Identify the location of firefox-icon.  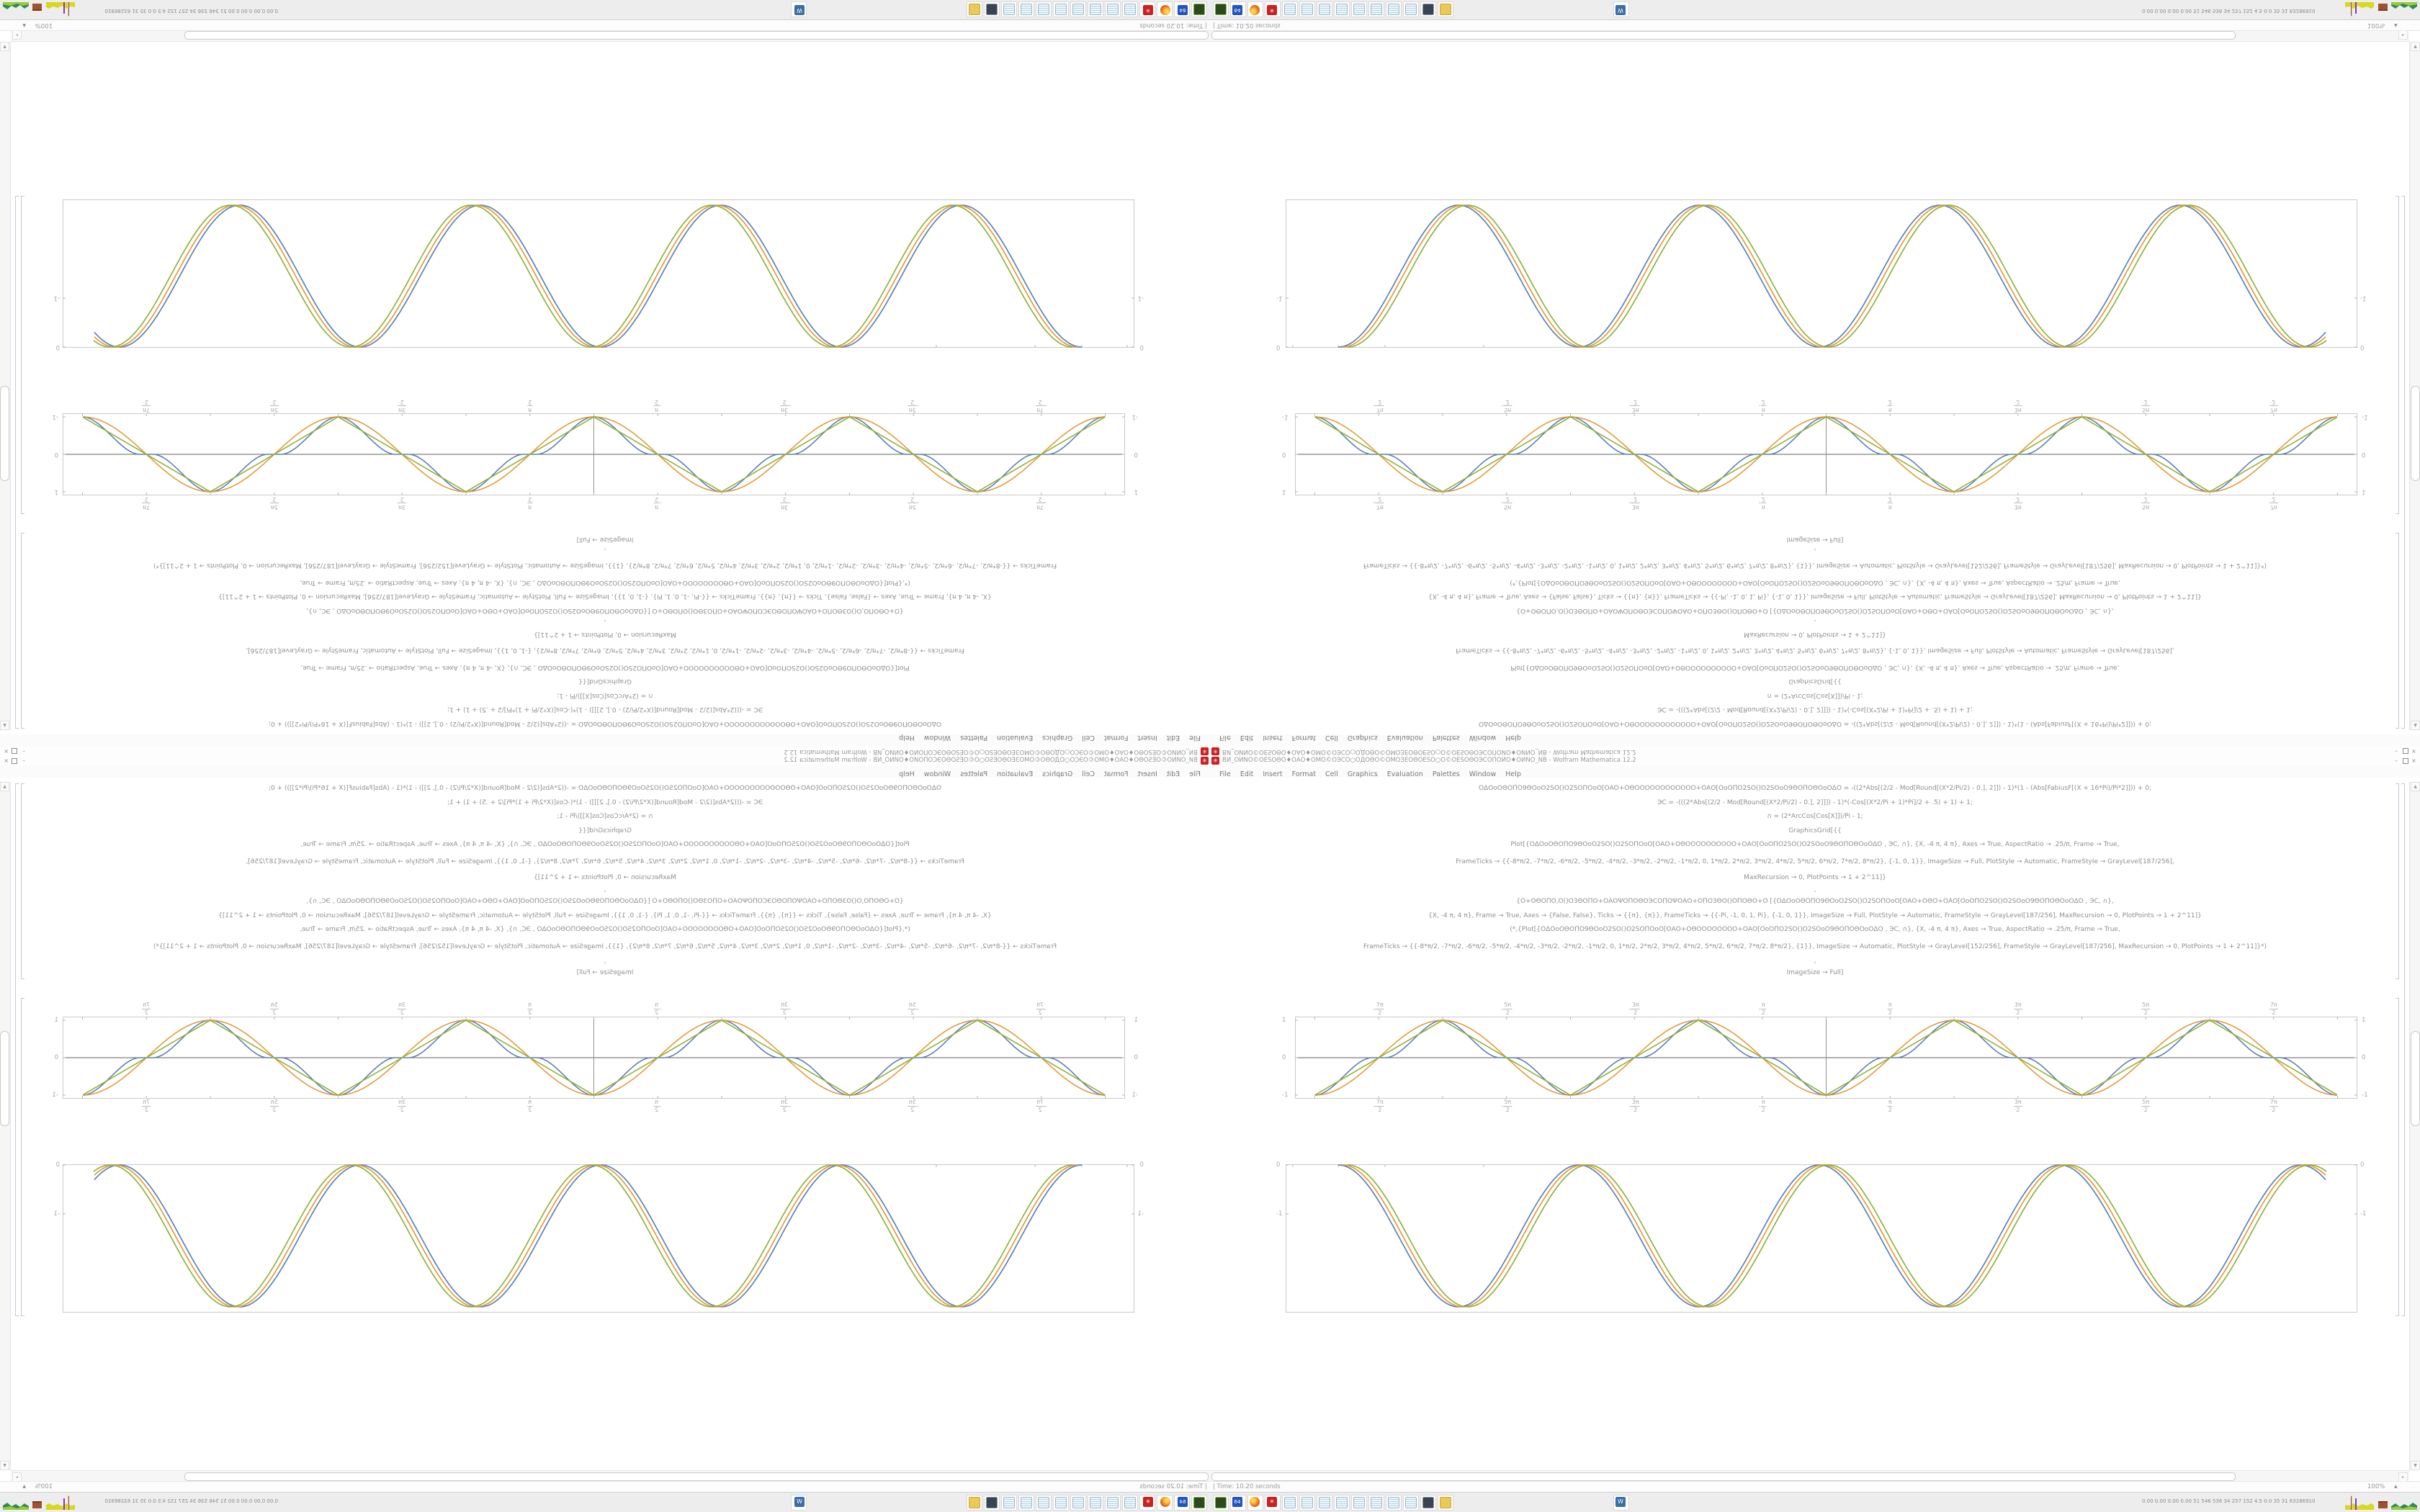
(1255, 9).